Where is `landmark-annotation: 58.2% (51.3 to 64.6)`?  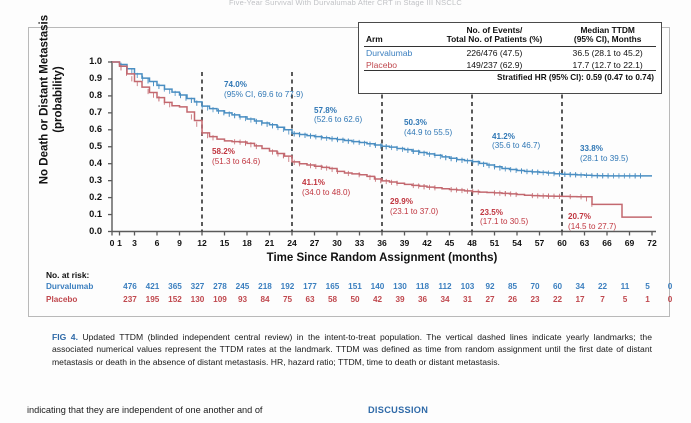
landmark-annotation: 58.2% (51.3 to 64.6) is located at coordinates (236, 156).